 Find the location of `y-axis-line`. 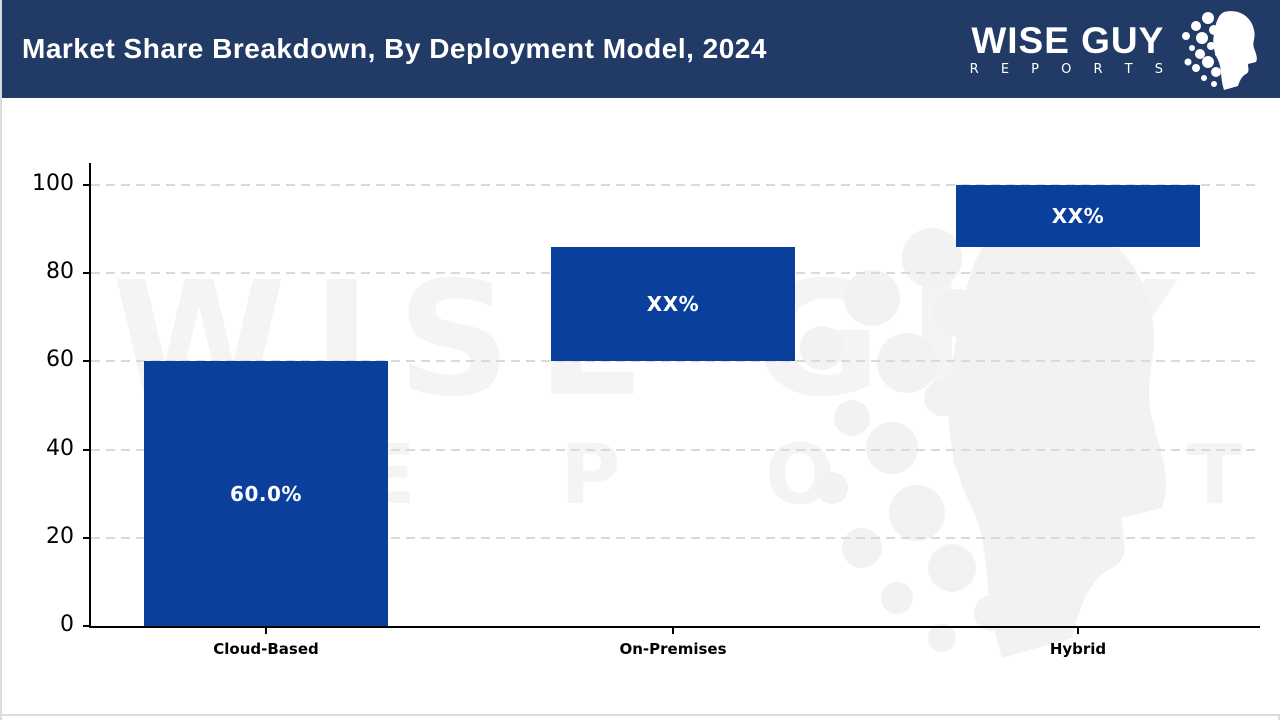

y-axis-line is located at coordinates (90, 395).